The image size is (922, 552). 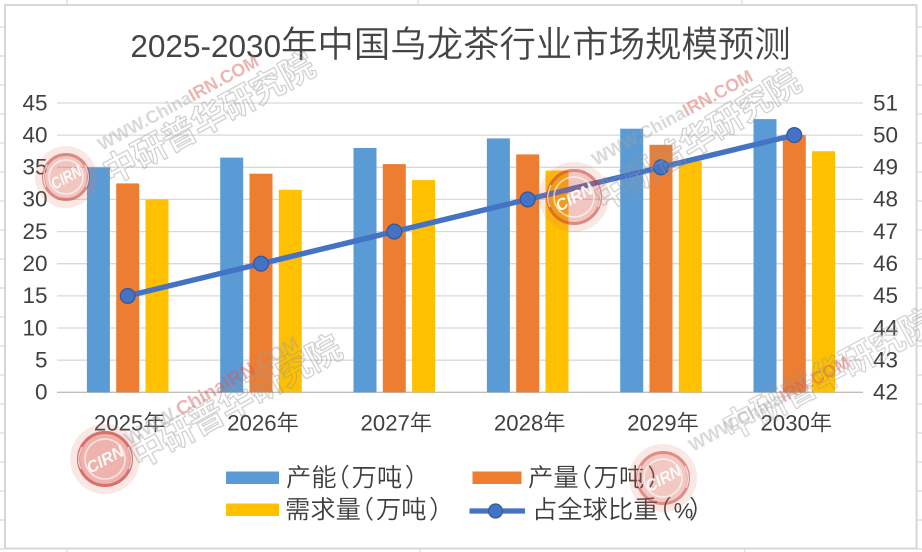 I want to click on svg-text: 15, so click(x=34, y=295).